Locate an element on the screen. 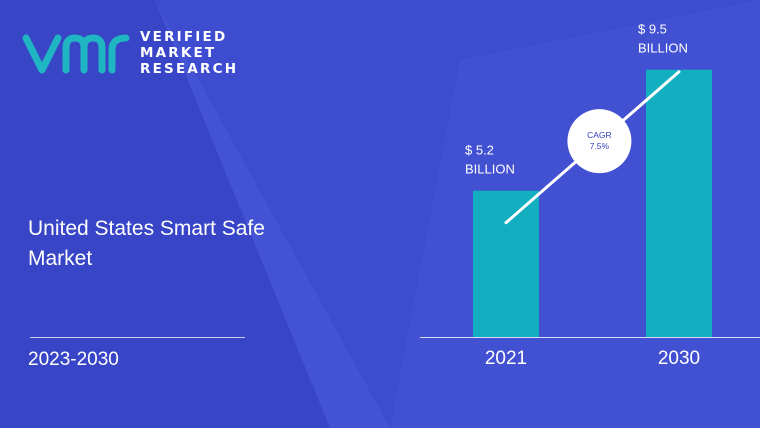 The height and width of the screenshot is (428, 760). cagr-badge is located at coordinates (599, 141).